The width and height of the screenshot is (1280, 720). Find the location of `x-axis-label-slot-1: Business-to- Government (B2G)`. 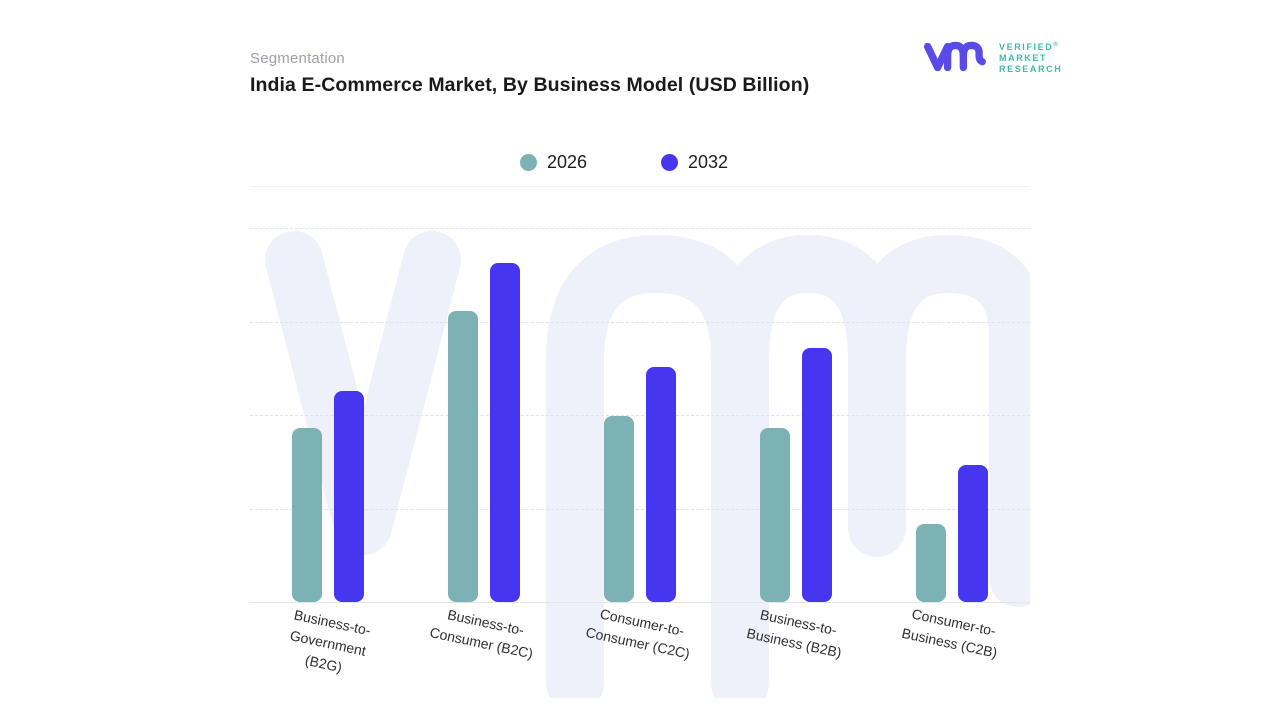

x-axis-label-slot-1: Business-to- Government (B2G) is located at coordinates (328, 641).